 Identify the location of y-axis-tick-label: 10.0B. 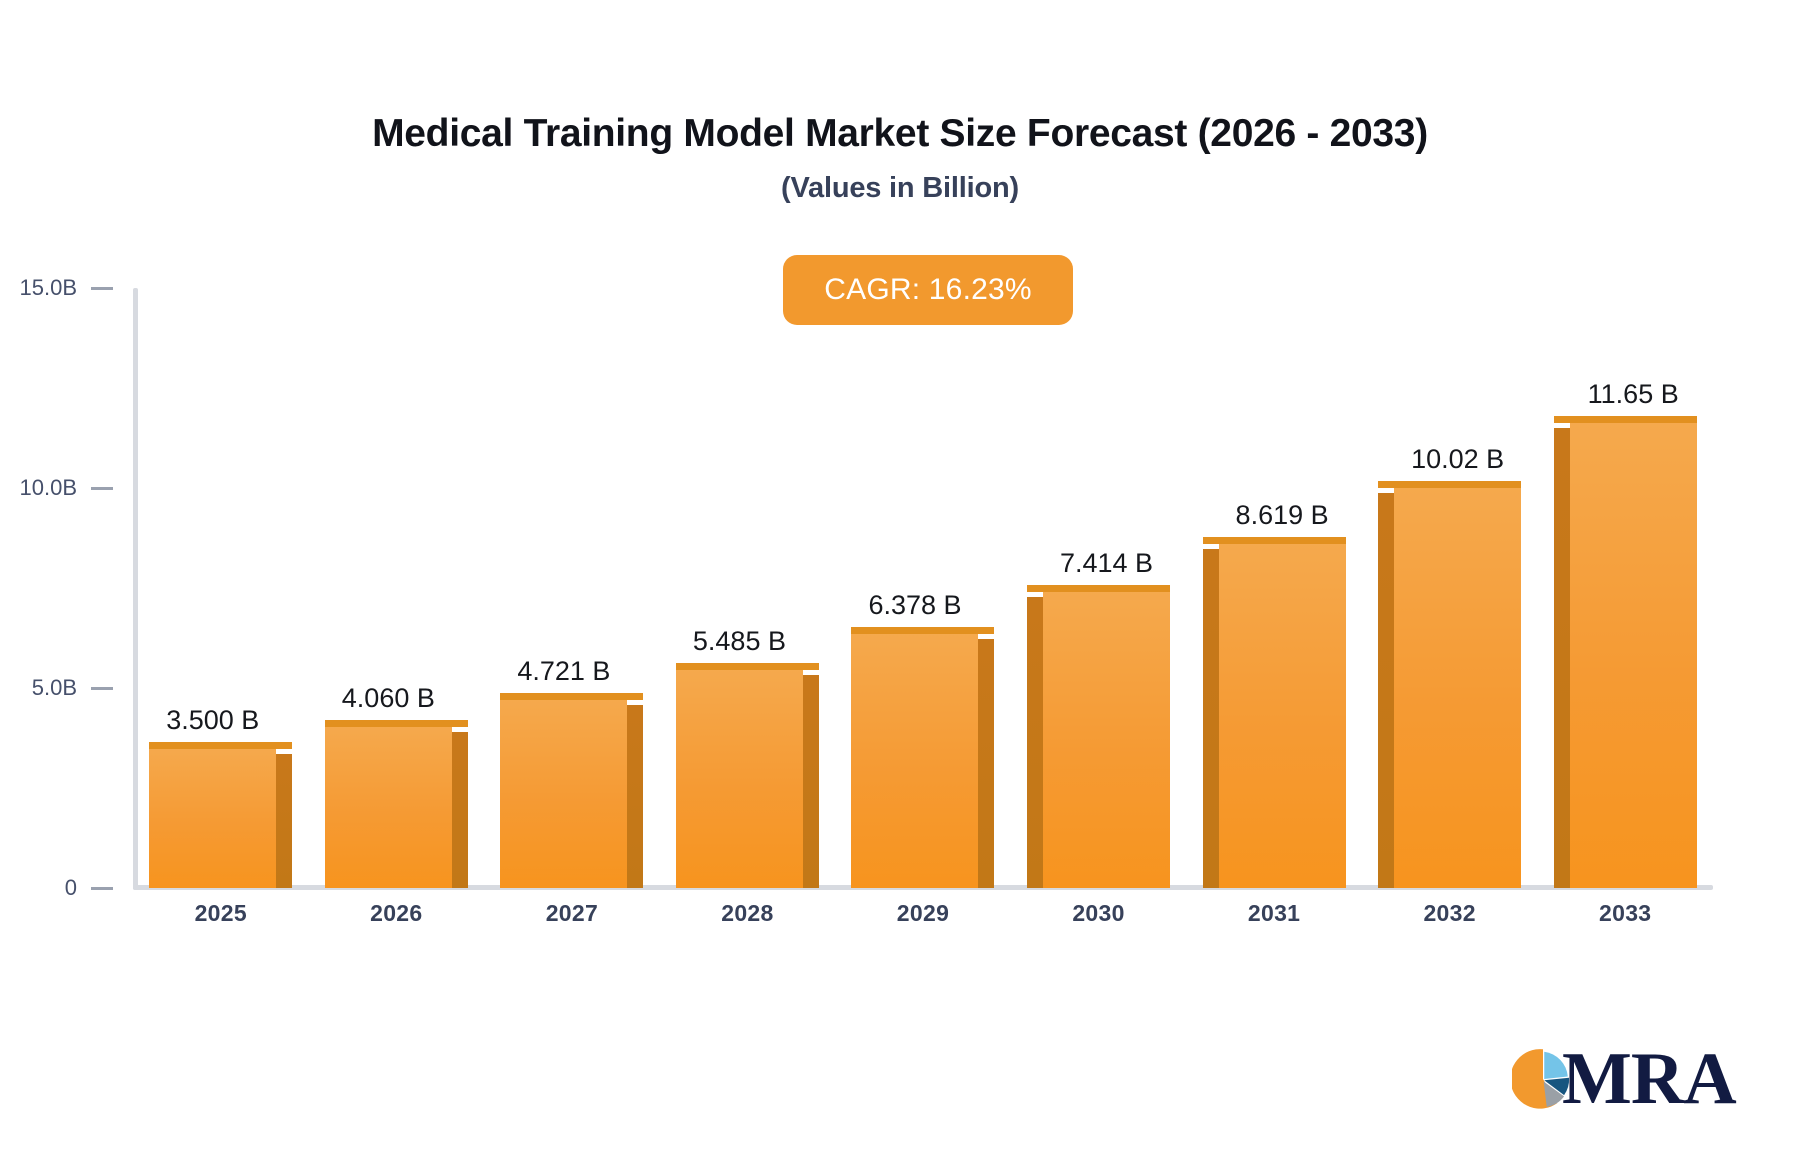
(48, 487).